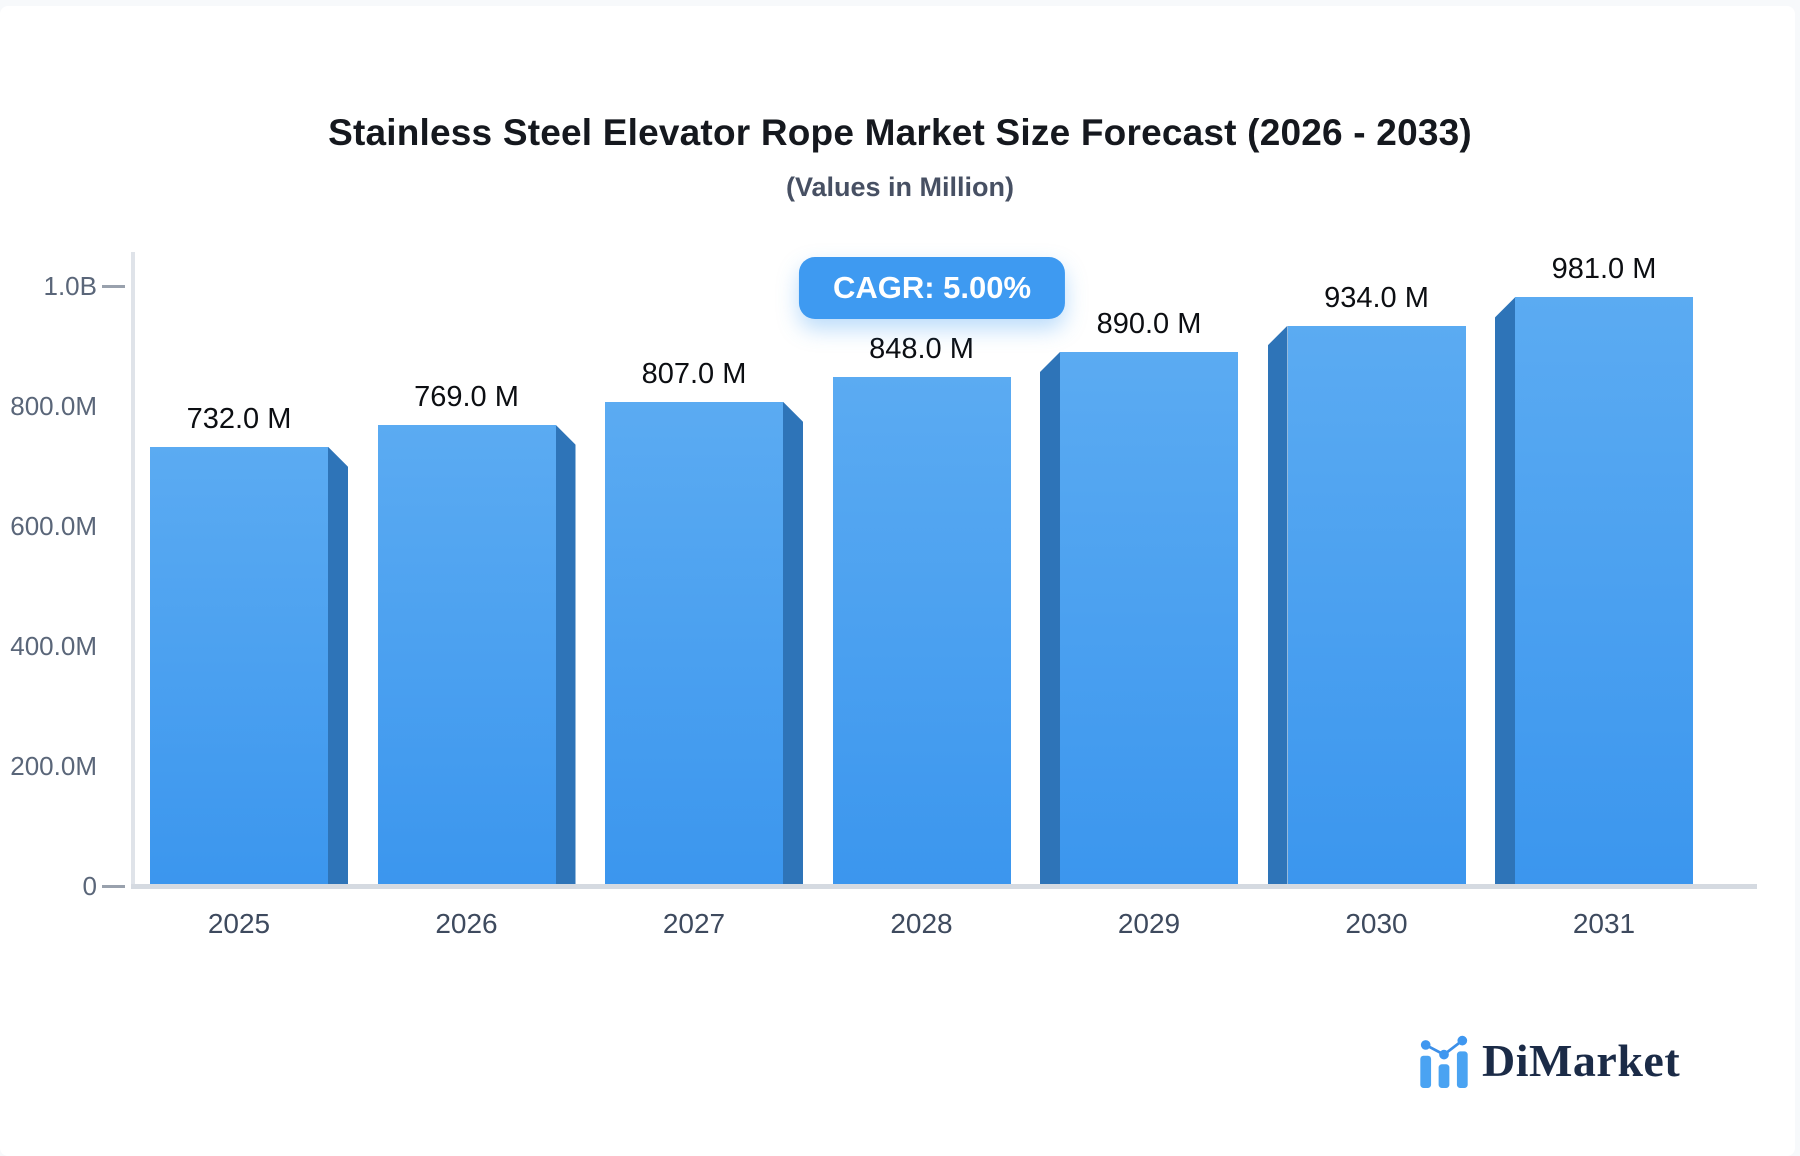 The image size is (1800, 1156). Describe the element at coordinates (53, 766) in the screenshot. I see `y-axis-label-200.0M: 200.0M` at that location.